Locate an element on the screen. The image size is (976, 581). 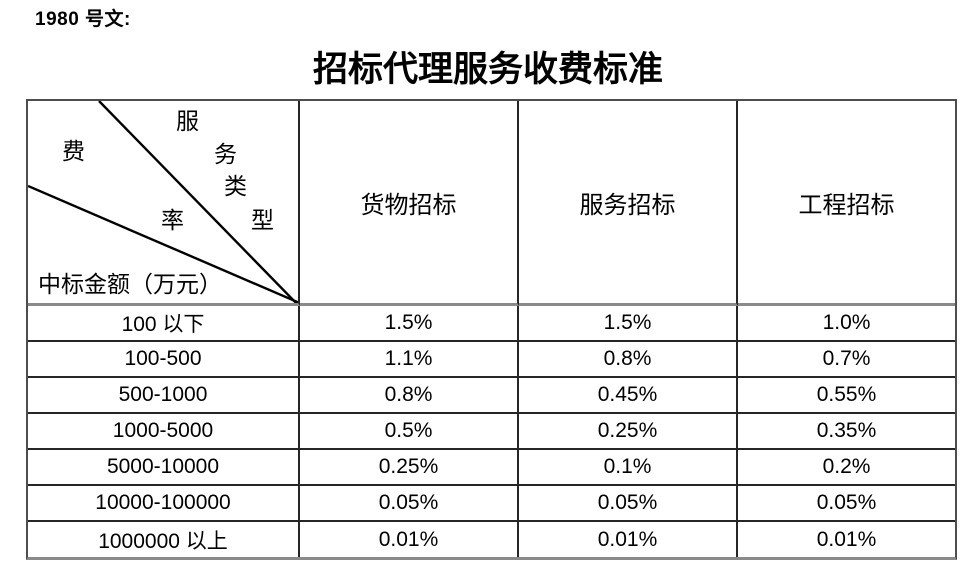
table-corner-cell: 服 务 类 型 费 率 中标金额（万元） is located at coordinates (164, 203).